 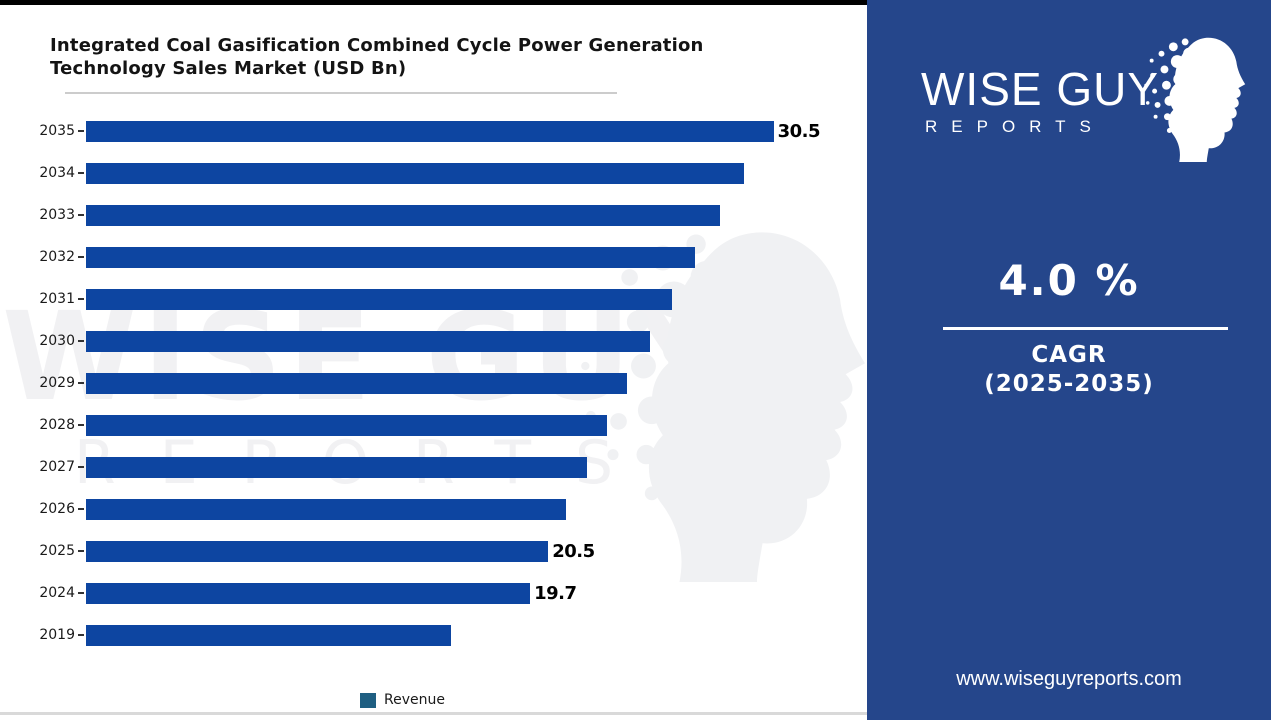 I want to click on chart-row-2030: 2030, so click(x=432, y=341).